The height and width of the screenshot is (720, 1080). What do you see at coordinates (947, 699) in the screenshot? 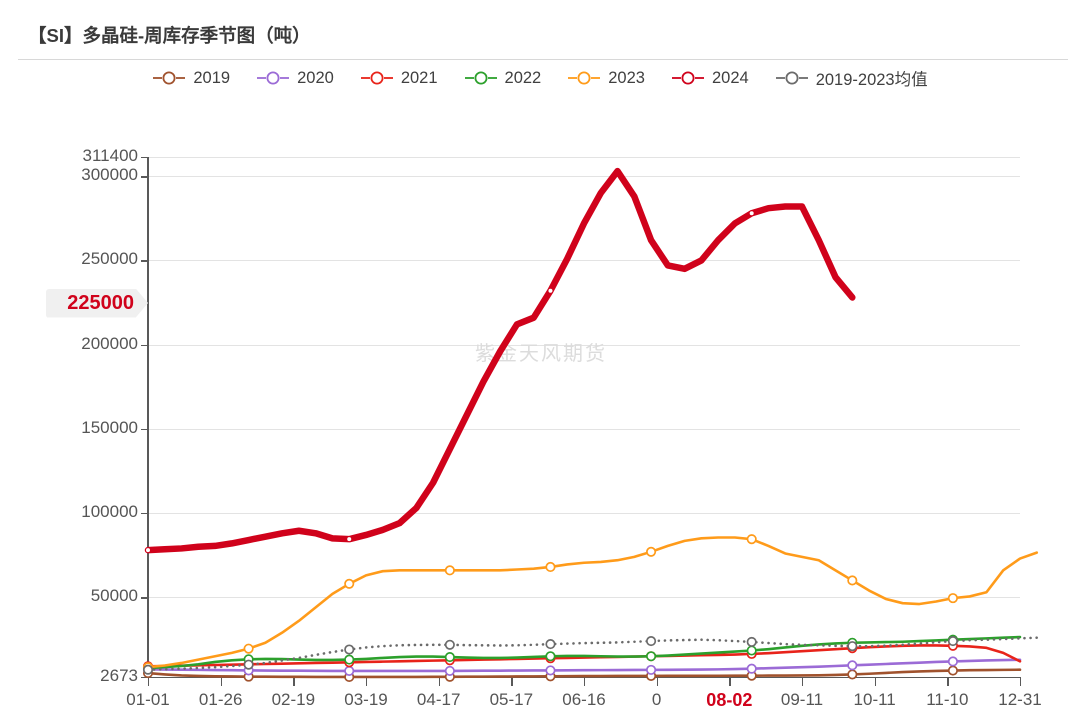
I see `x-axis-label: 11-10` at bounding box center [947, 699].